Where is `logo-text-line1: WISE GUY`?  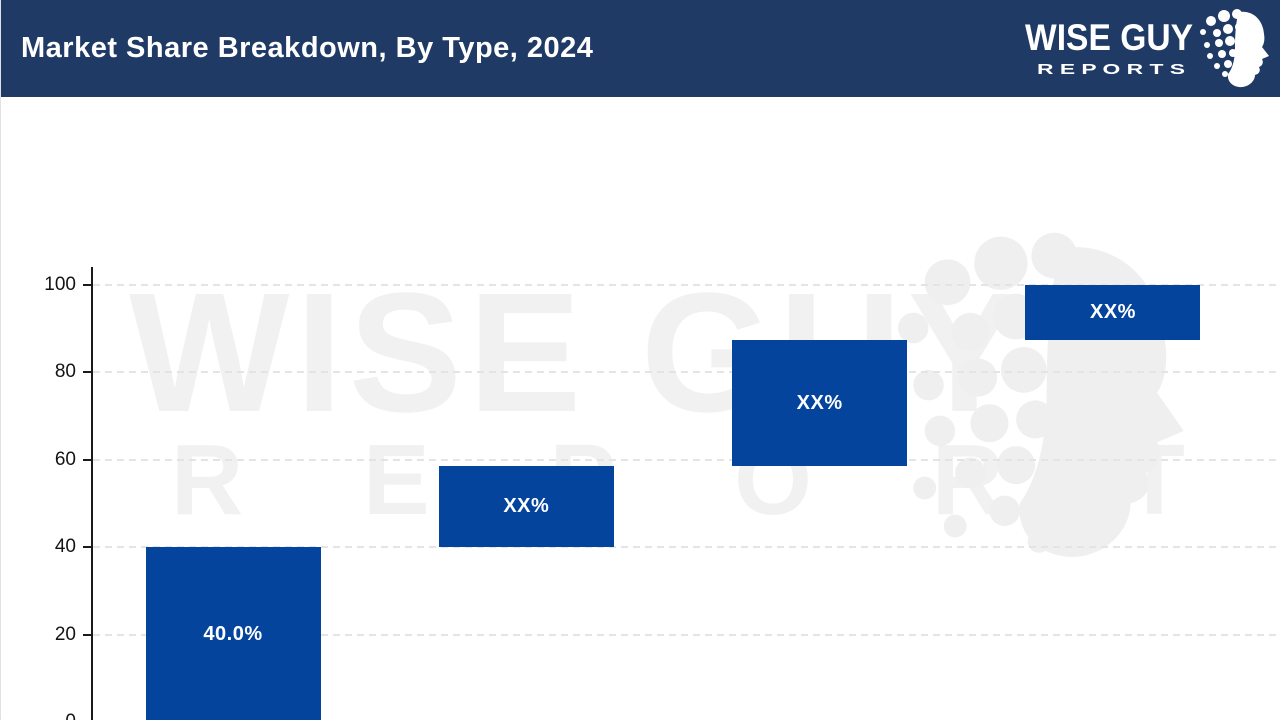 logo-text-line1: WISE GUY is located at coordinates (1109, 37).